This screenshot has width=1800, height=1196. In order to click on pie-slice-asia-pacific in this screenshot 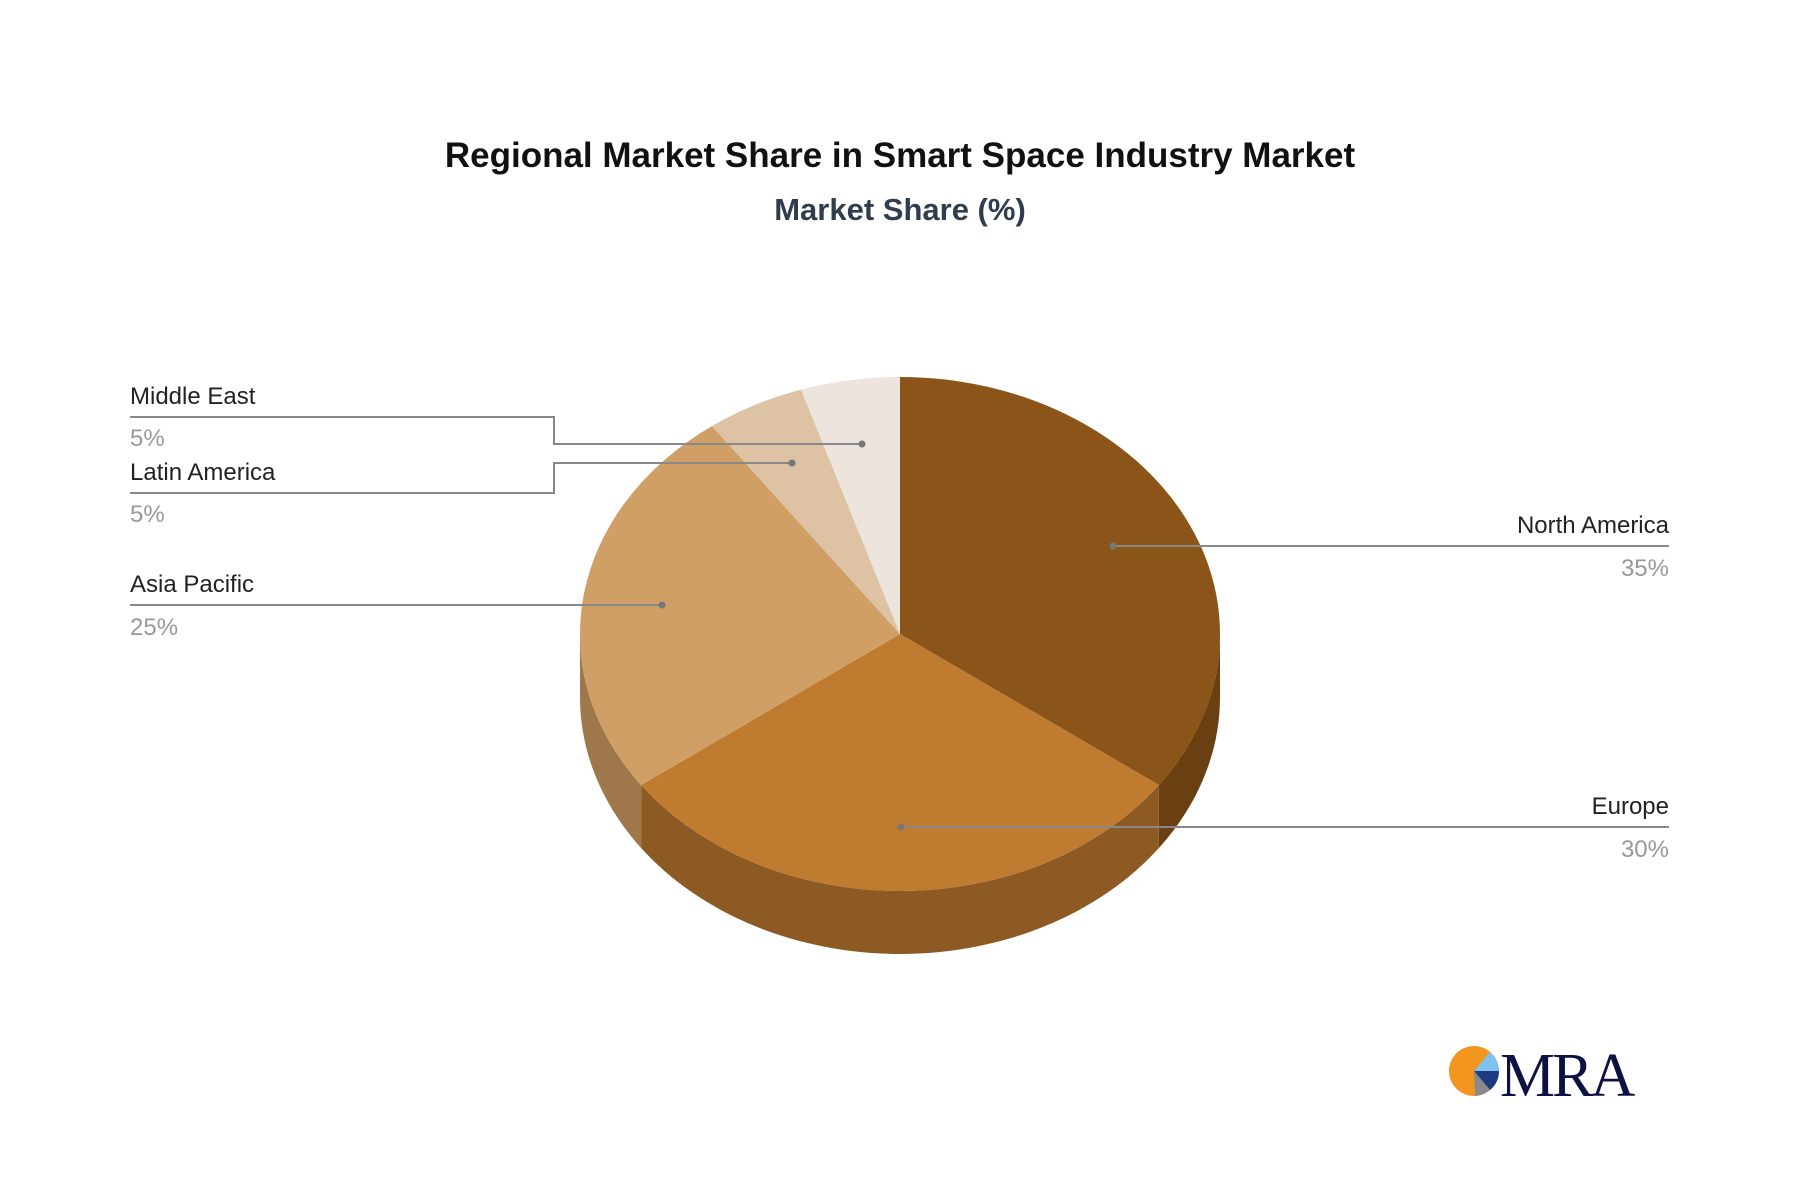, I will do `click(740, 606)`.